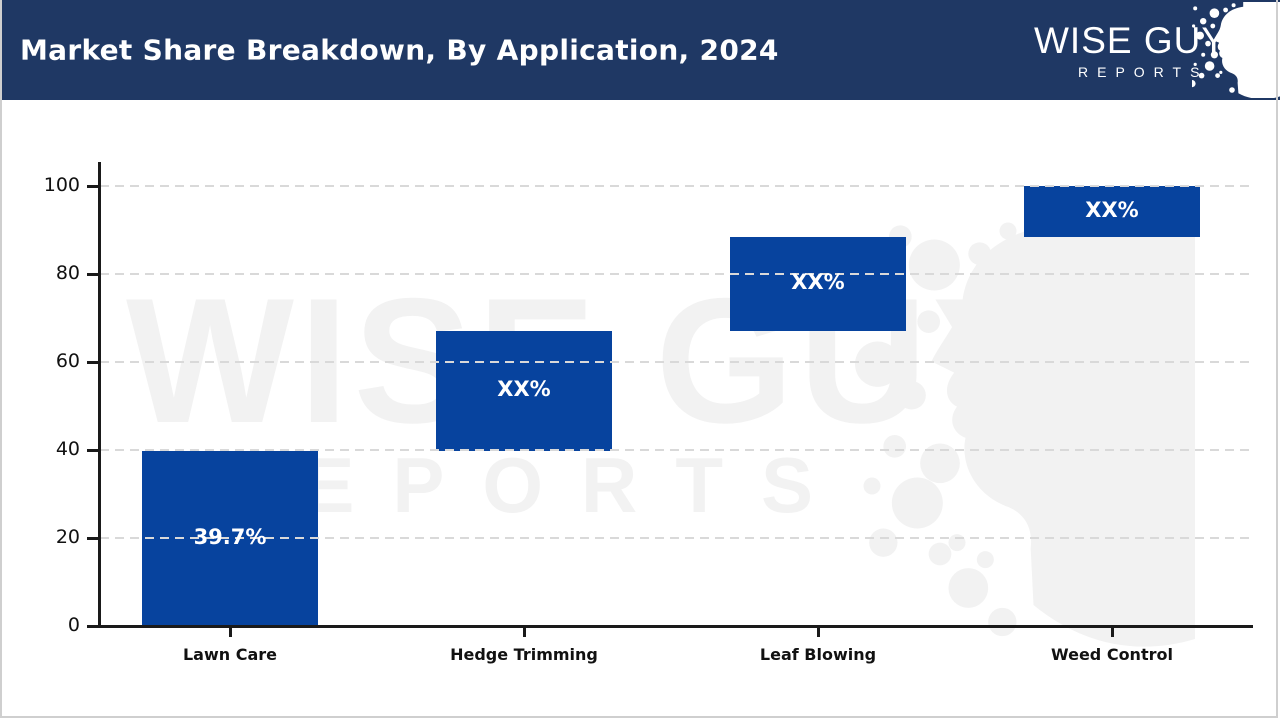 The height and width of the screenshot is (720, 1280). I want to click on category-label: Hedge Trimming, so click(524, 654).